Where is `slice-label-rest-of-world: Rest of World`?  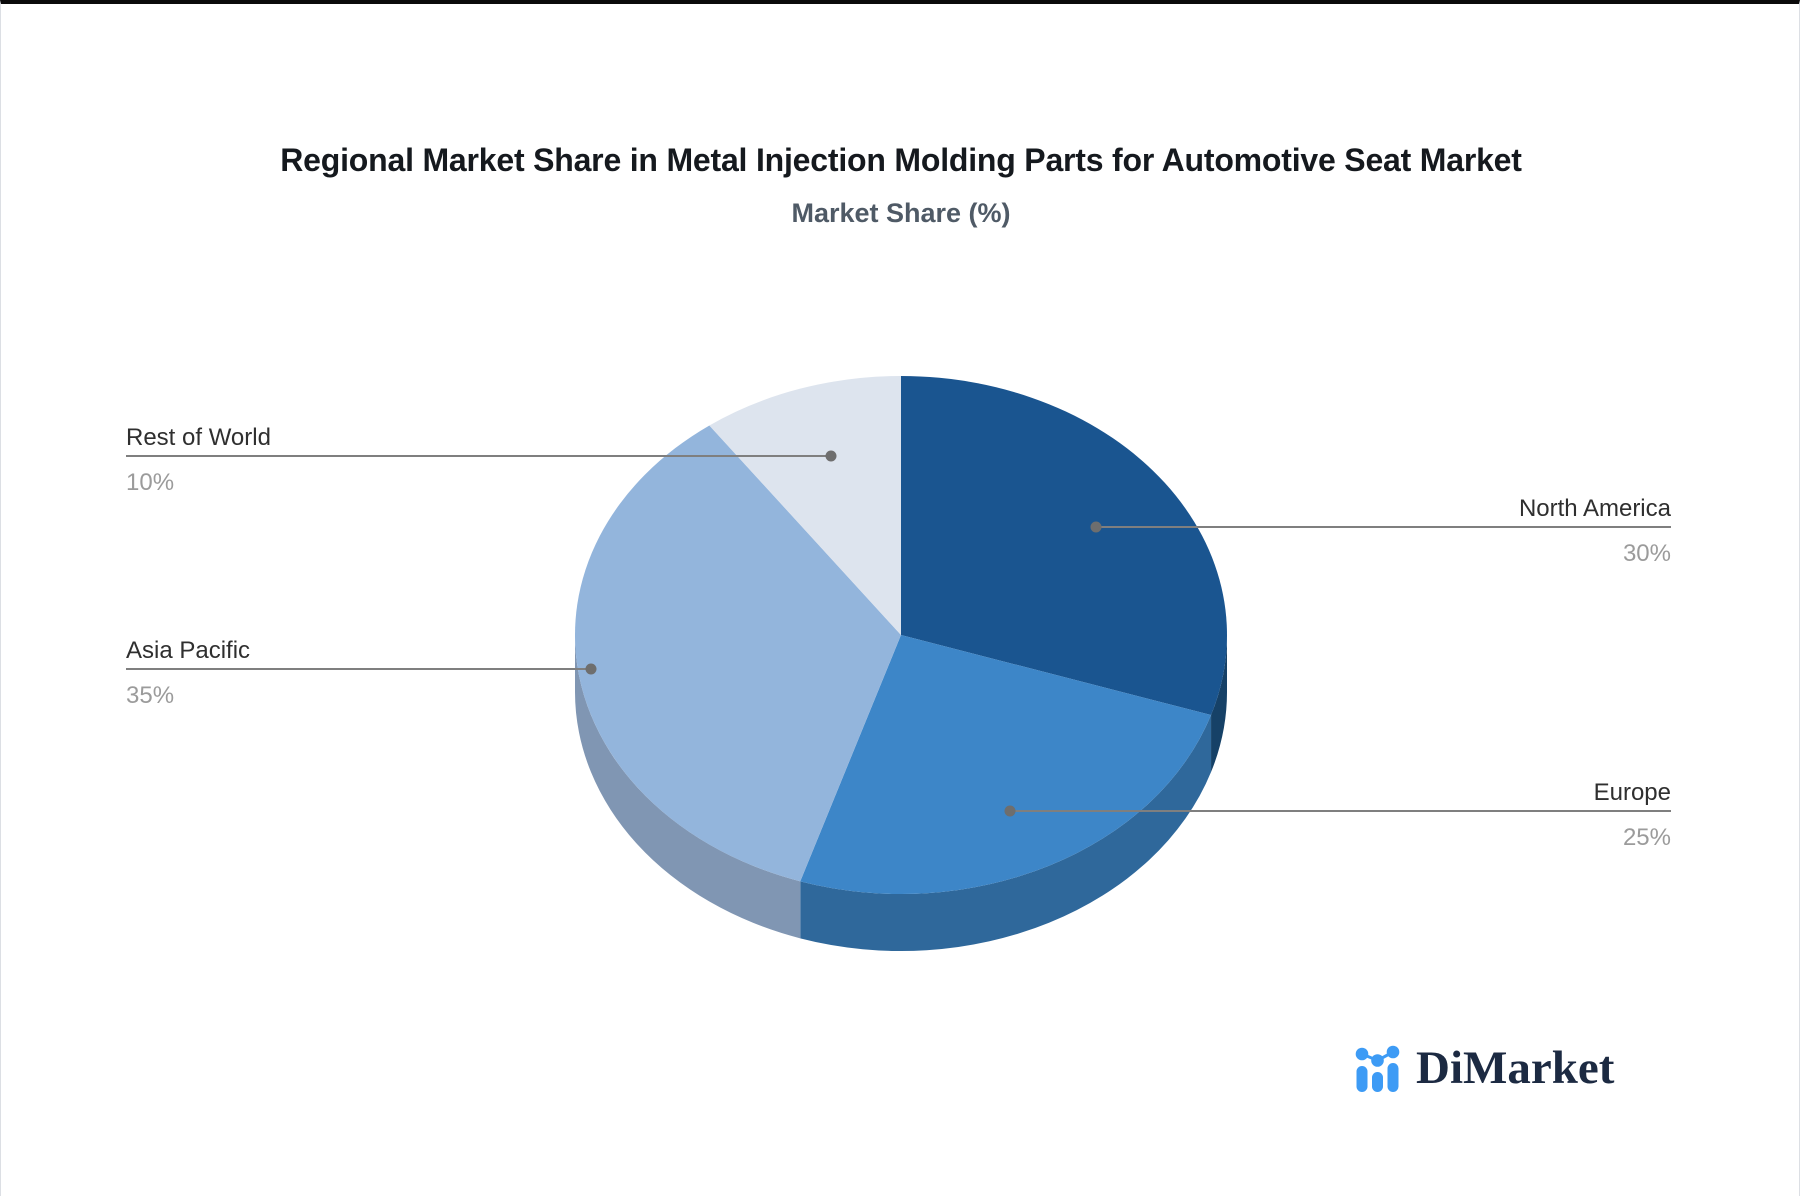 slice-label-rest-of-world: Rest of World is located at coordinates (198, 437).